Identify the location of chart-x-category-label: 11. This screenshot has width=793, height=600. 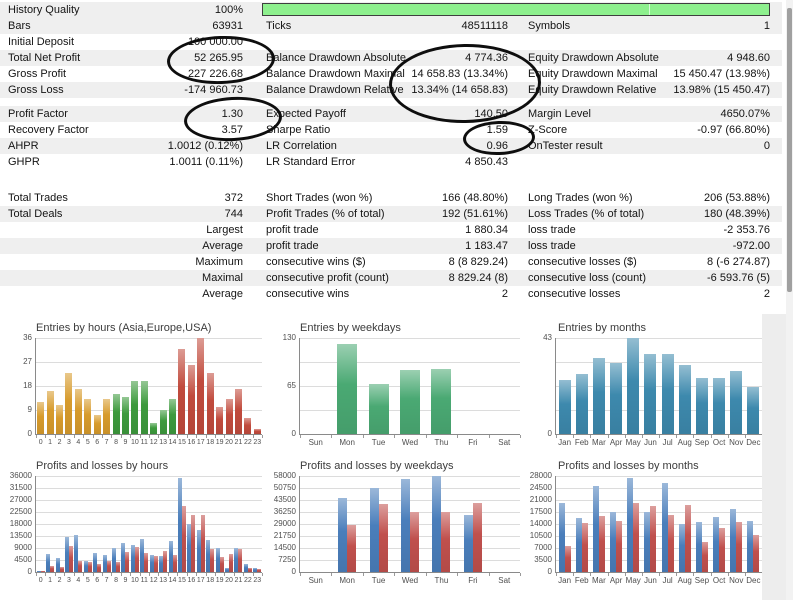
(144, 442).